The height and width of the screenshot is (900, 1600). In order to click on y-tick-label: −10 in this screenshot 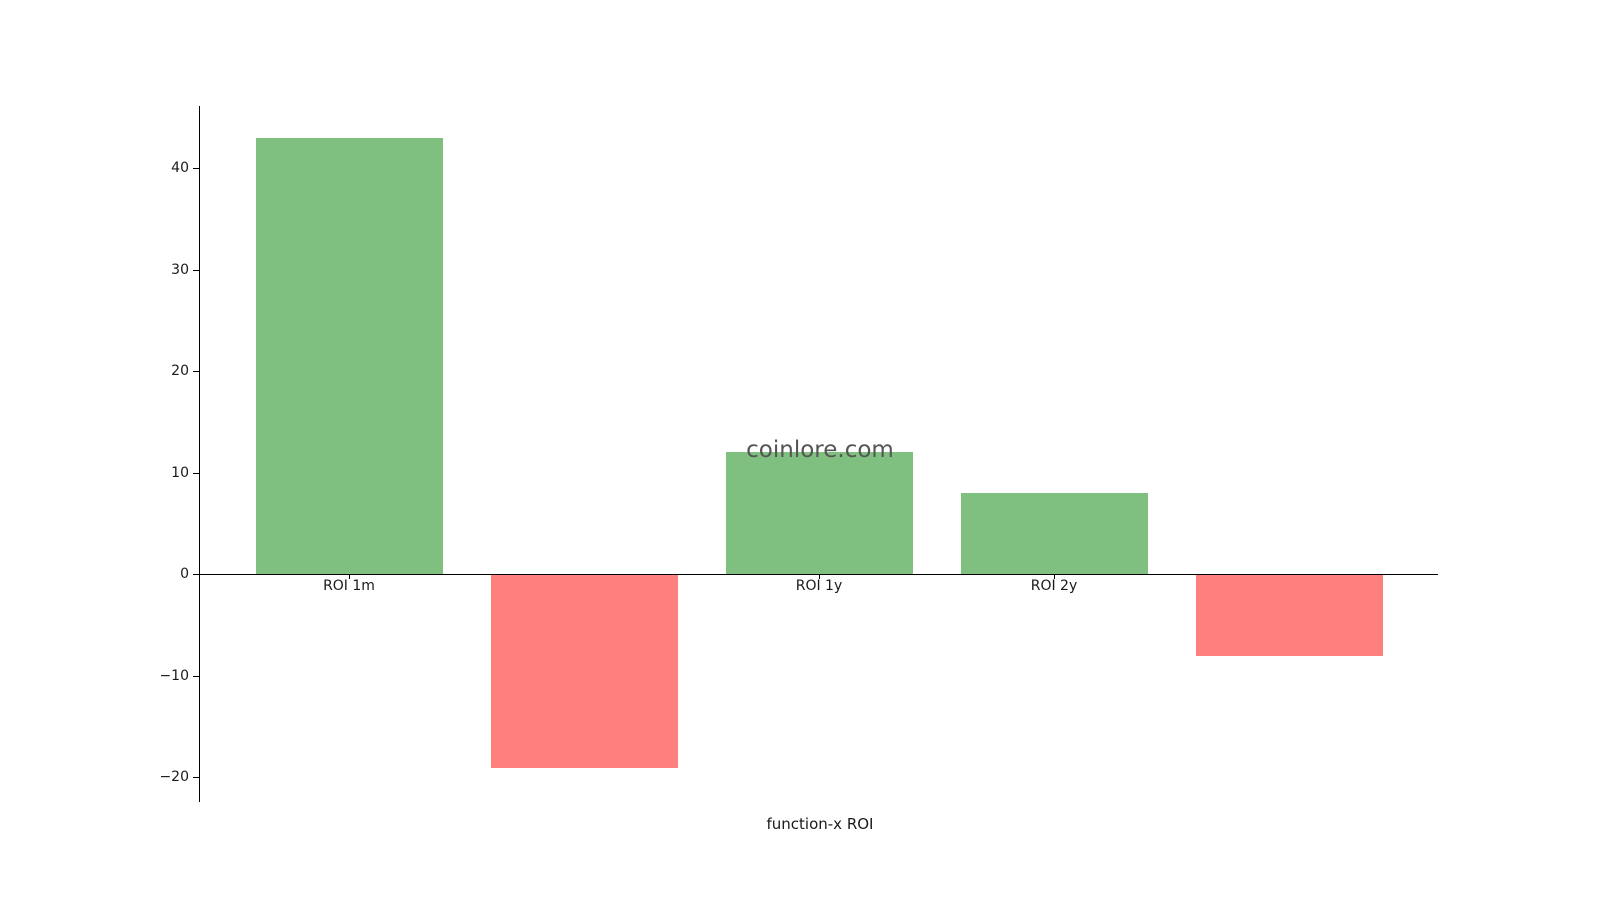, I will do `click(174, 675)`.